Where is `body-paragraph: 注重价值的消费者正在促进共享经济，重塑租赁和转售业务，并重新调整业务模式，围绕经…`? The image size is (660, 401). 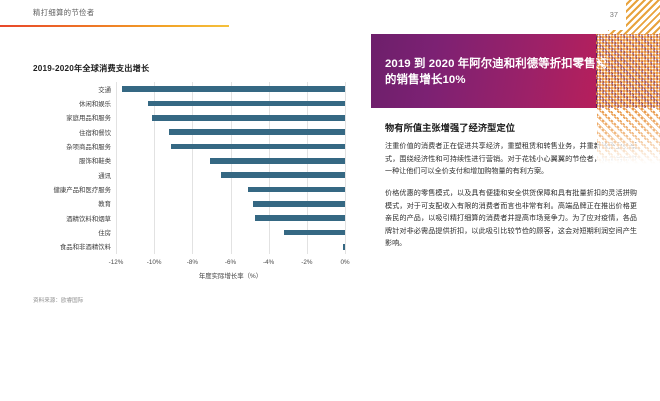 body-paragraph: 注重价值的消费者正在促进共享经济，重塑租赁和转售业务，并重新调整业务模式，围绕经… is located at coordinates (511, 159).